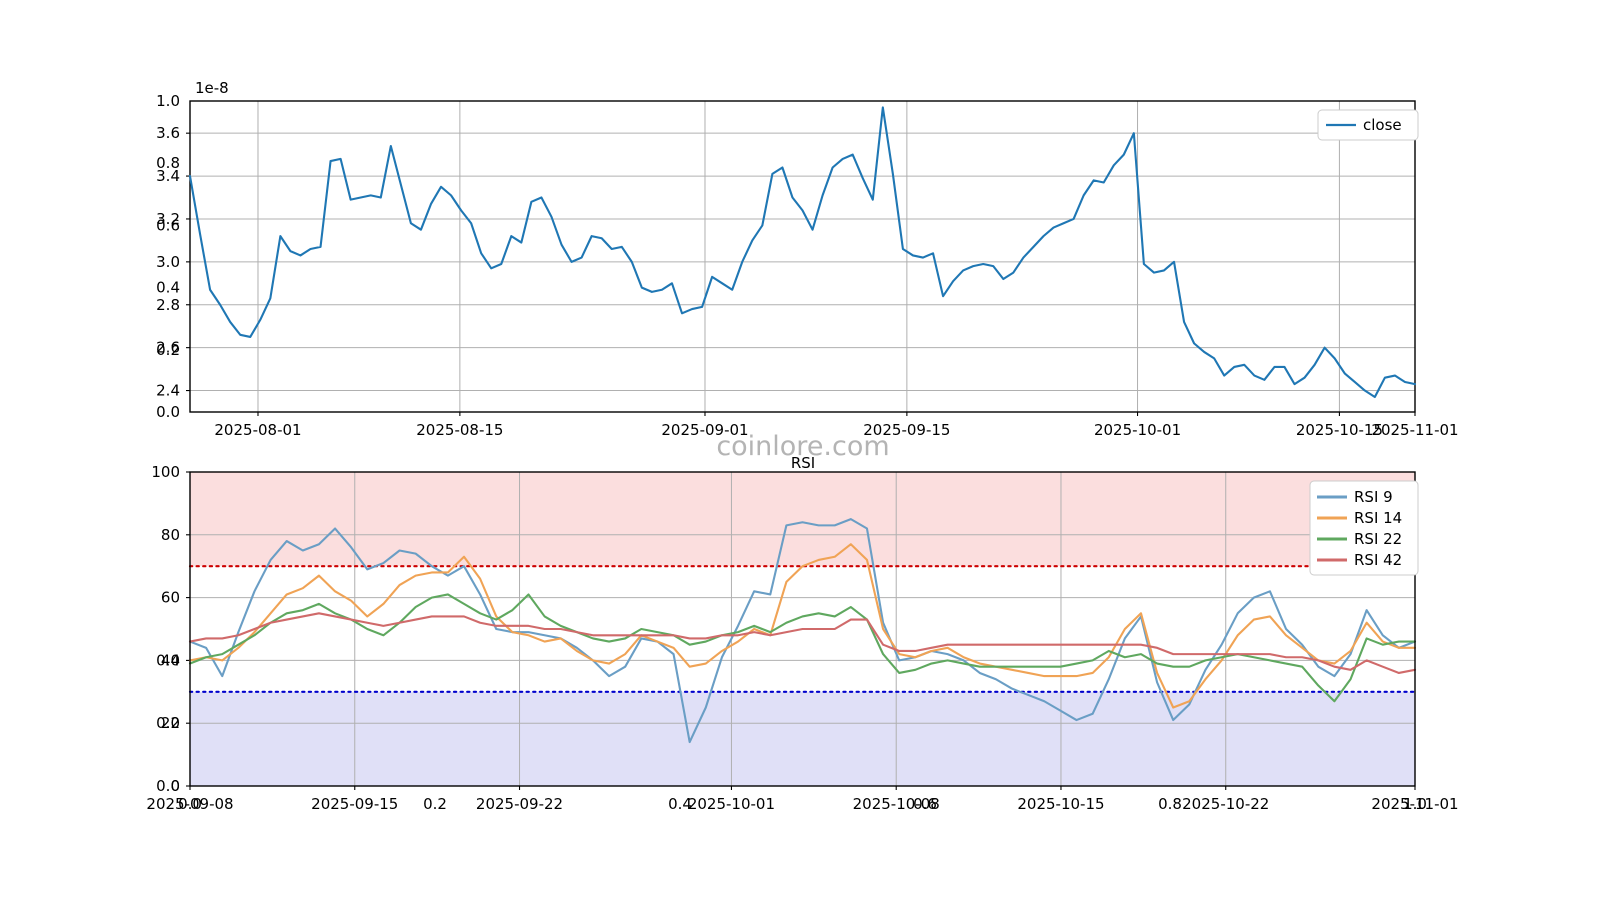 This screenshot has height=900, width=1600. I want to click on rsi-ytick-label: 20, so click(170, 723).